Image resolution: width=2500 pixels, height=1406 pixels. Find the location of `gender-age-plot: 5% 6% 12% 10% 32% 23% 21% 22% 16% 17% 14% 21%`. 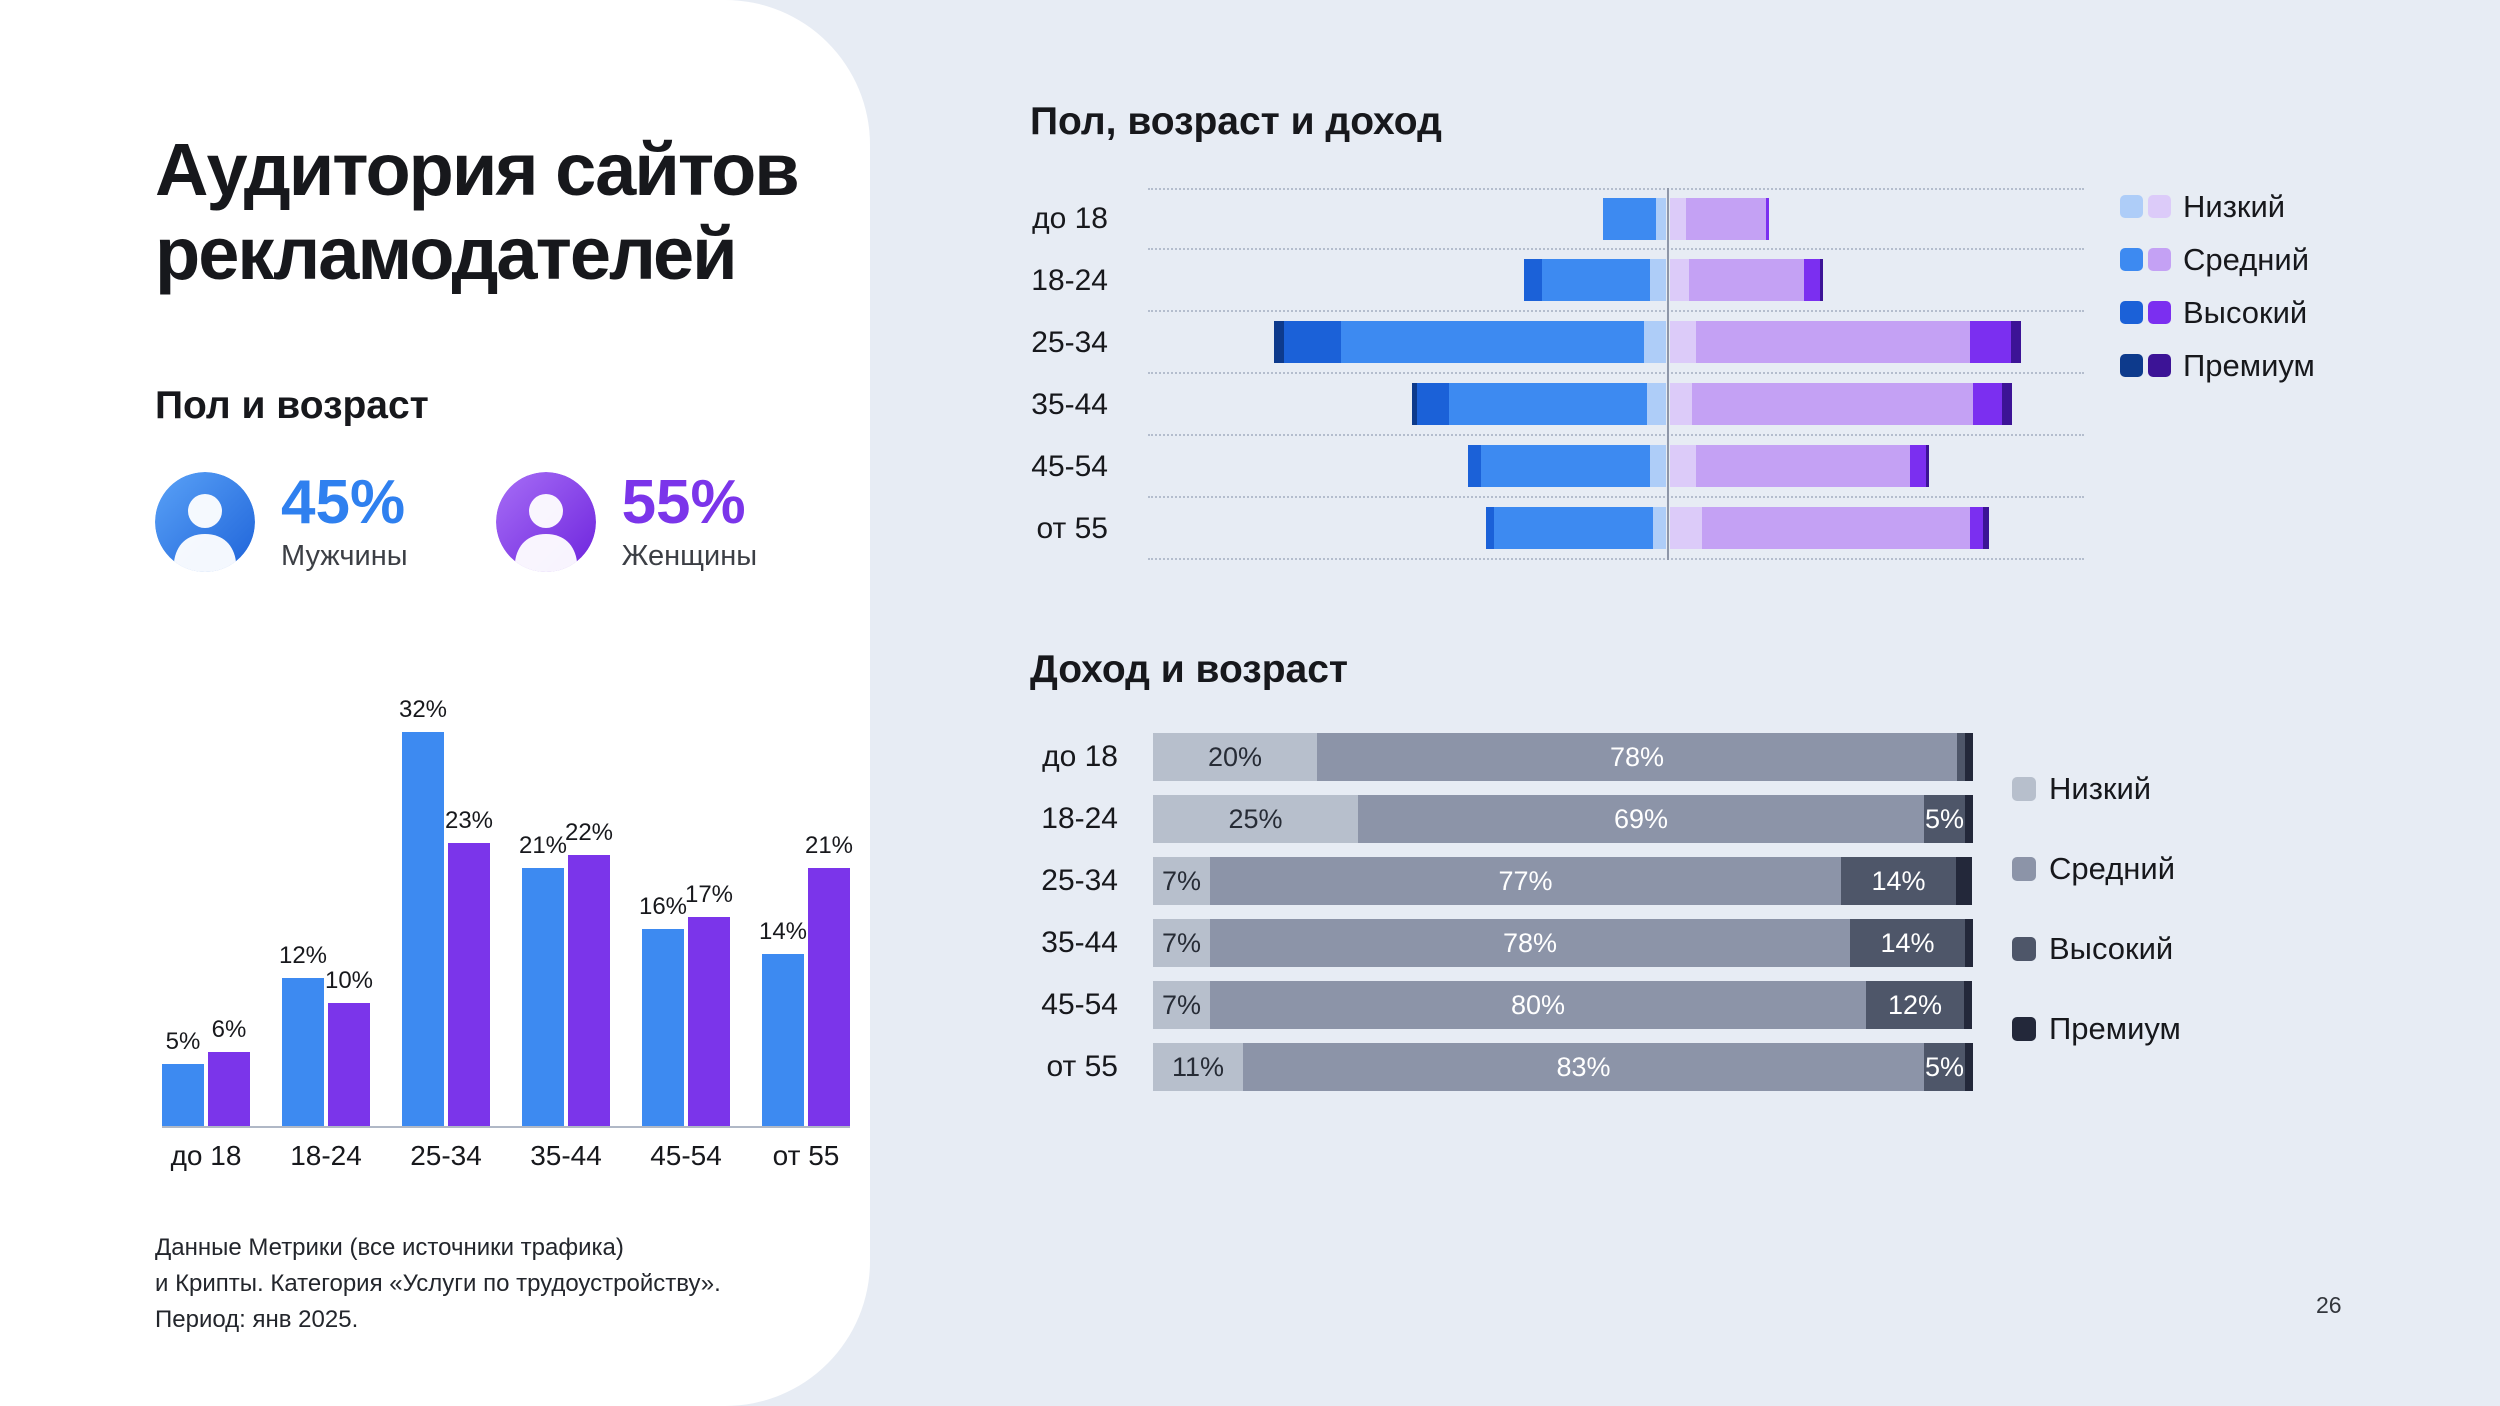

gender-age-plot: 5% 6% 12% 10% 32% 23% 21% 22% 16% 17% 14% 21% is located at coordinates (507, 912).